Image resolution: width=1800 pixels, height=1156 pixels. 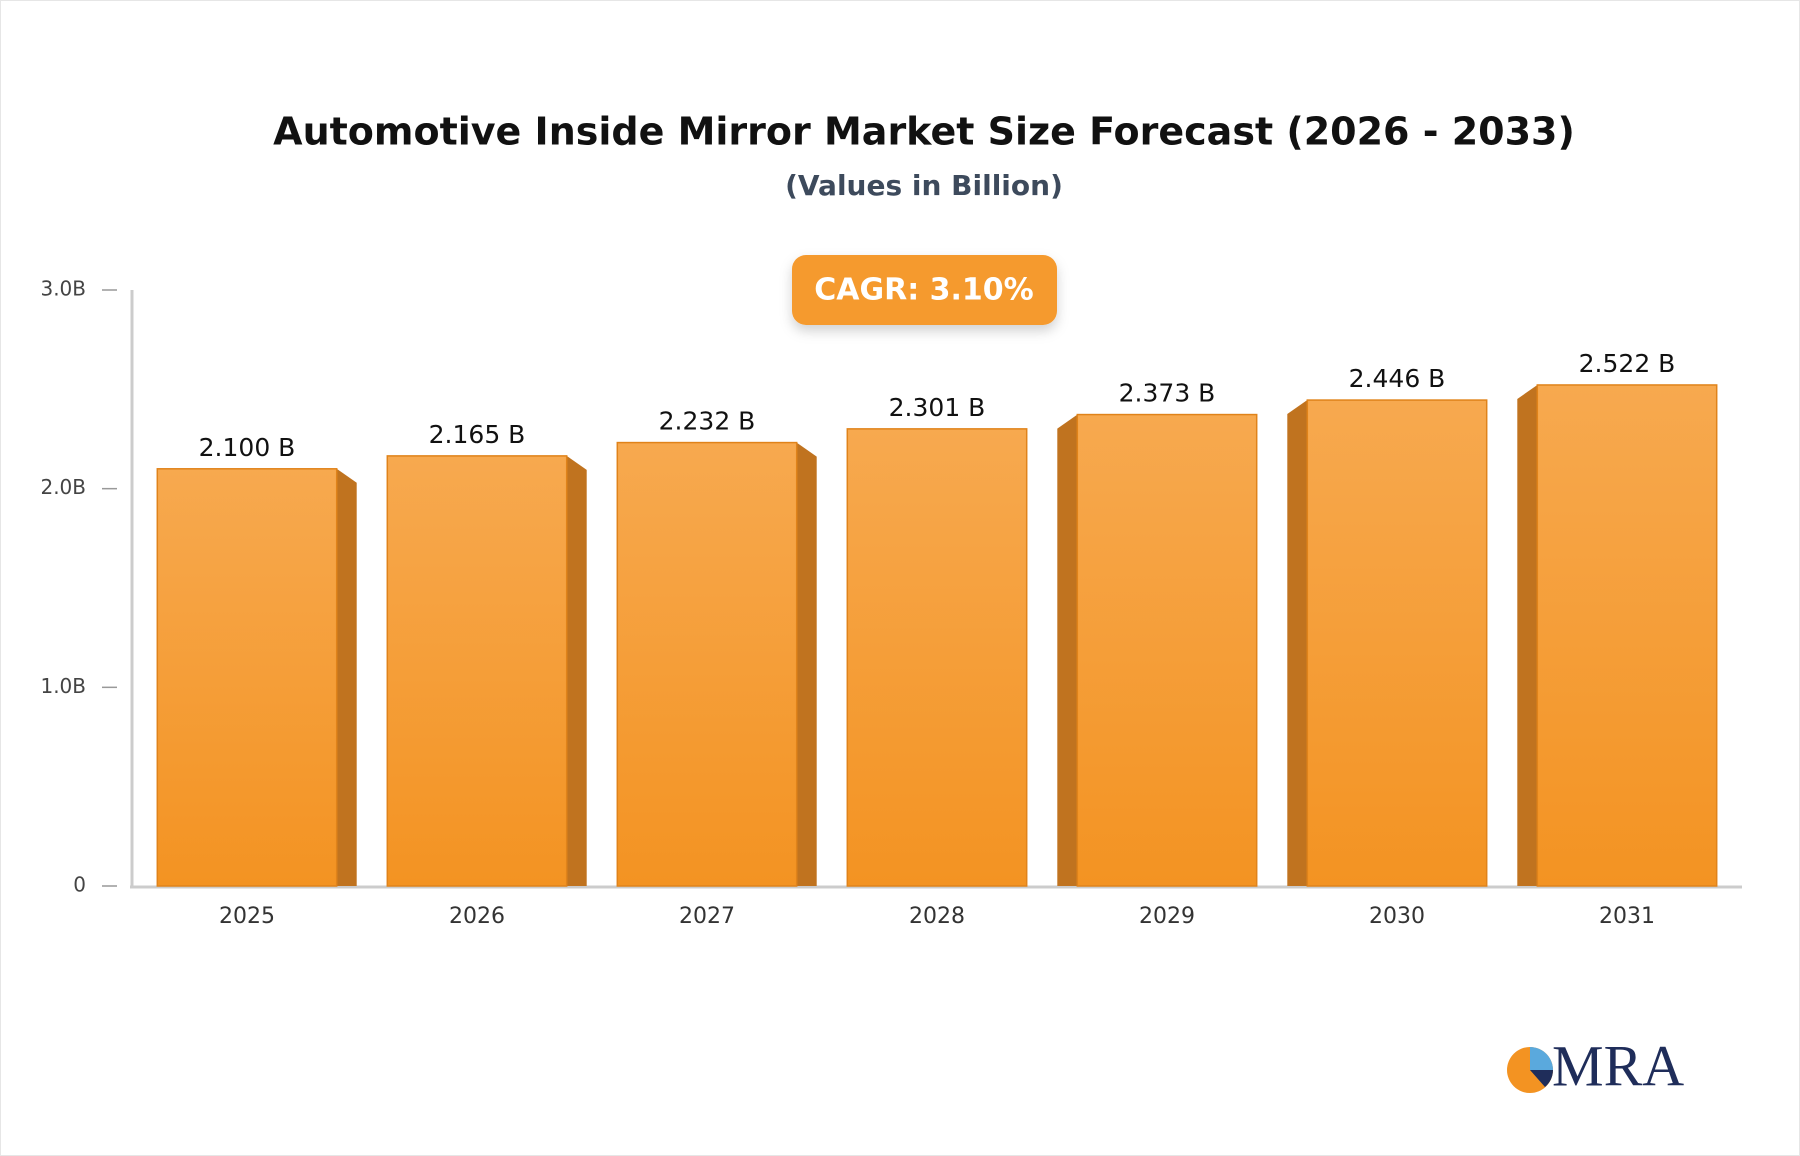 What do you see at coordinates (937, 407) in the screenshot?
I see `value-label: 2.301 B` at bounding box center [937, 407].